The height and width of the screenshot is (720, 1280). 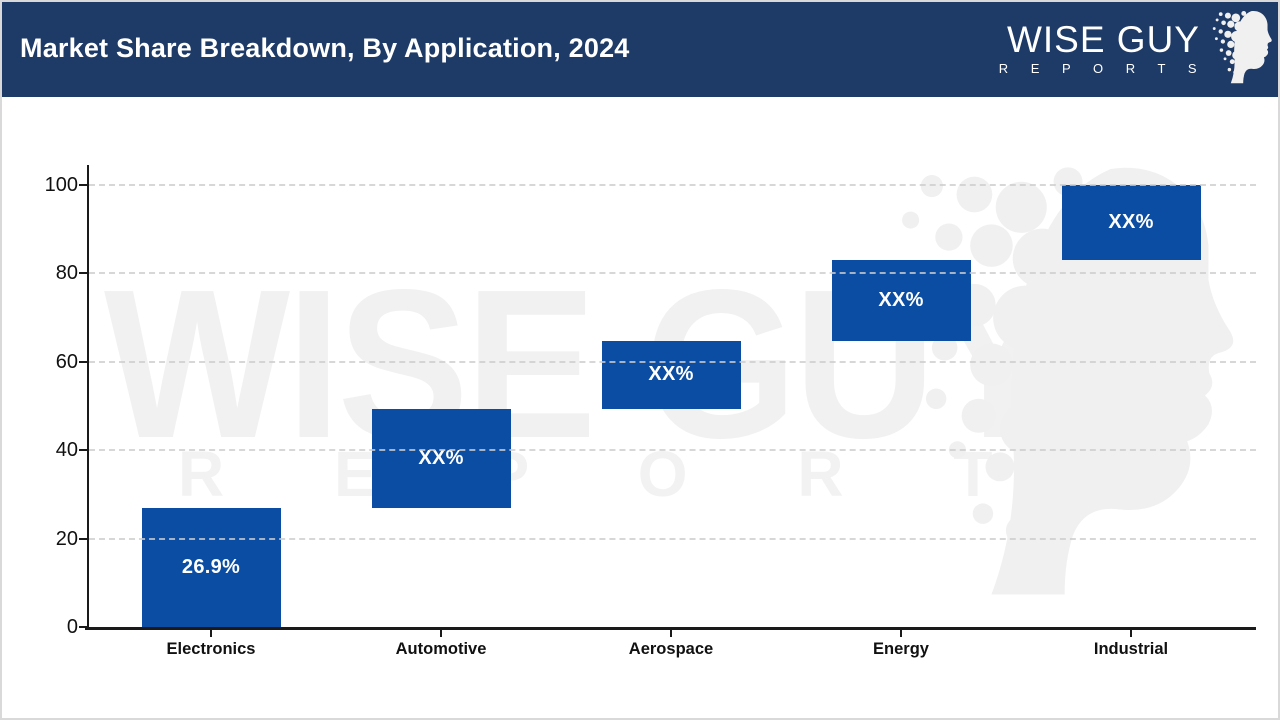 I want to click on bar-industrial: XX%, so click(x=1131, y=222).